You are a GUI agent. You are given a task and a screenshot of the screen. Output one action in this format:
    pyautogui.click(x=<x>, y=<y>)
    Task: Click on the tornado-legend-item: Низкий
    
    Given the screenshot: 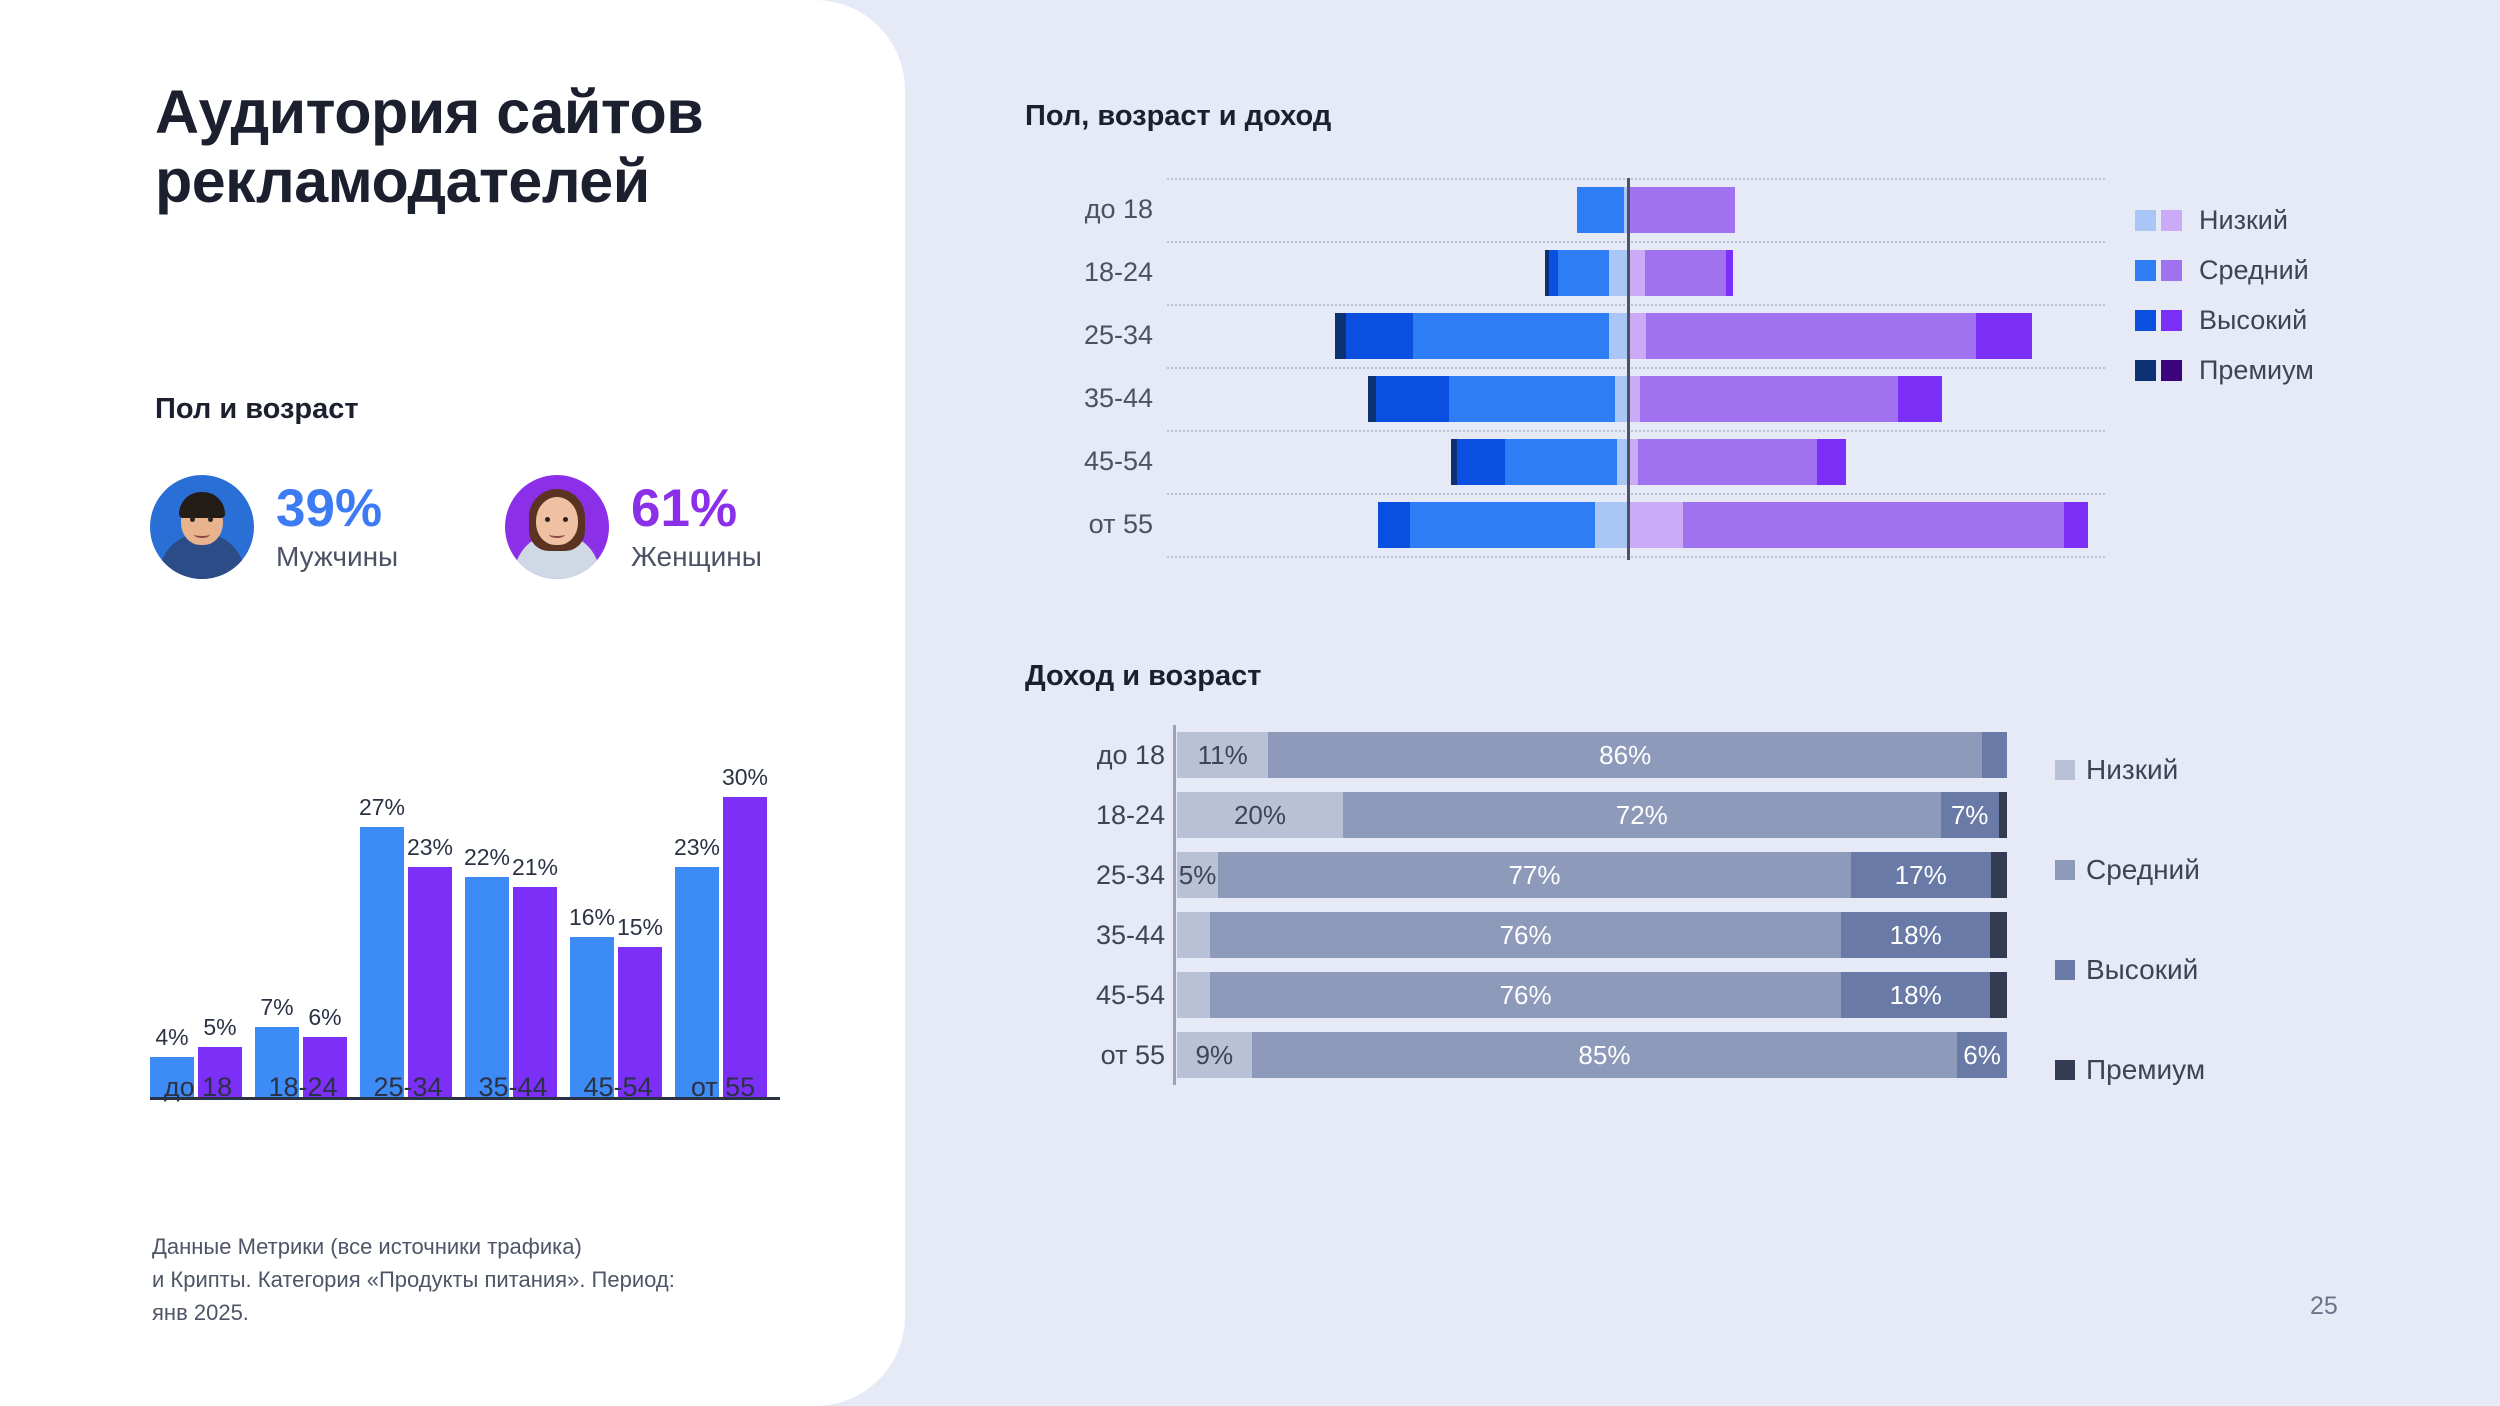 What is the action you would take?
    pyautogui.click(x=2285, y=220)
    